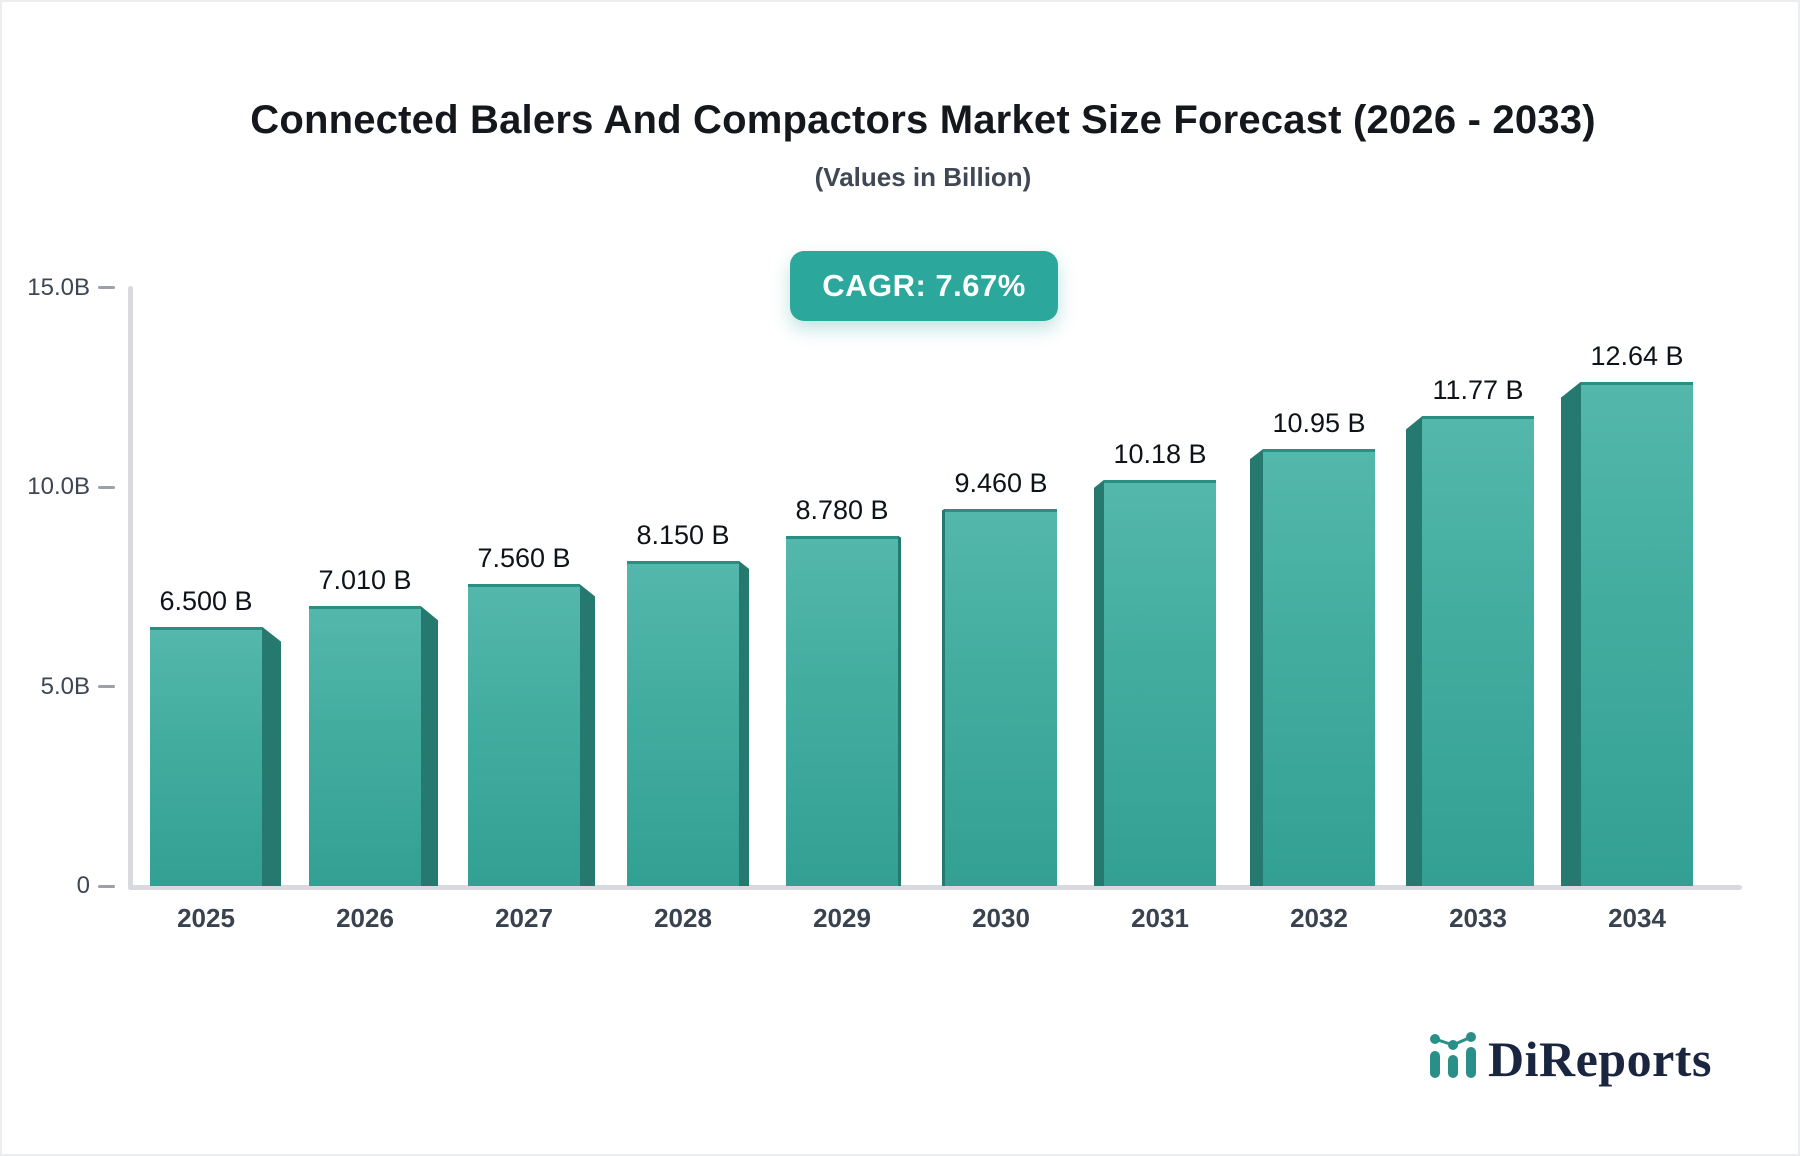 The height and width of the screenshot is (1156, 1800). What do you see at coordinates (923, 177) in the screenshot?
I see `chart-subtitle: (Values in Billion)` at bounding box center [923, 177].